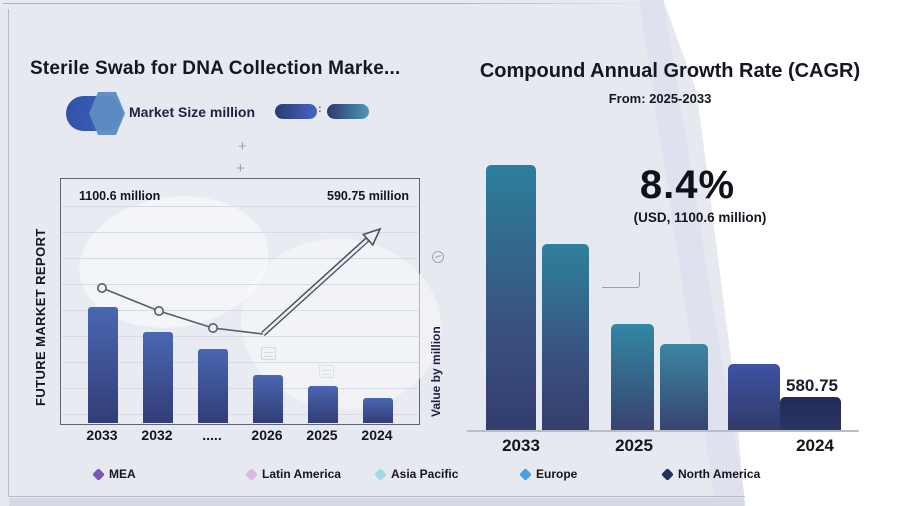 The image size is (900, 506). What do you see at coordinates (565, 337) in the screenshot?
I see `bar-2033-right` at bounding box center [565, 337].